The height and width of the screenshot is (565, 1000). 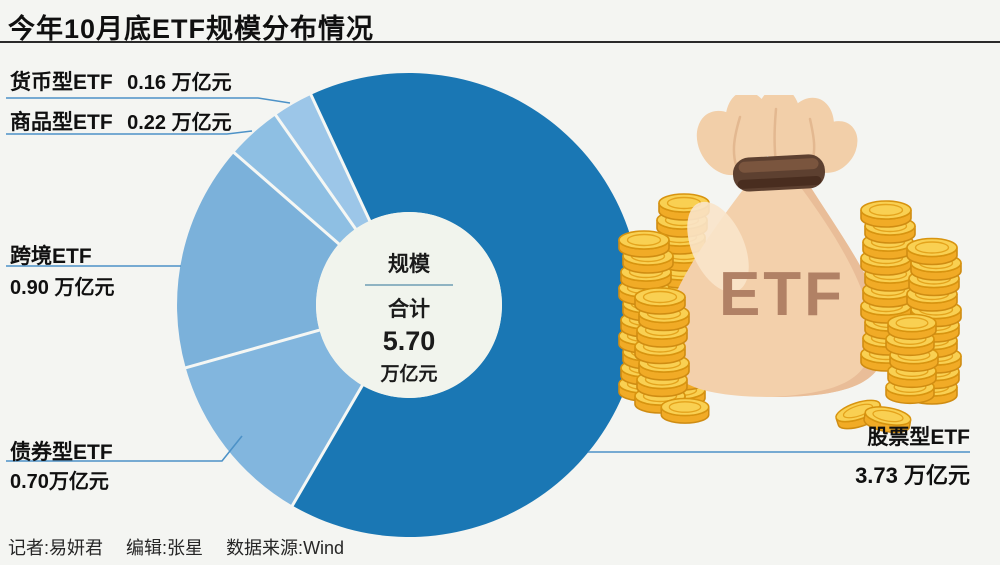 What do you see at coordinates (191, 29) in the screenshot?
I see `page-title: 今年10月底ETF规模分布情况` at bounding box center [191, 29].